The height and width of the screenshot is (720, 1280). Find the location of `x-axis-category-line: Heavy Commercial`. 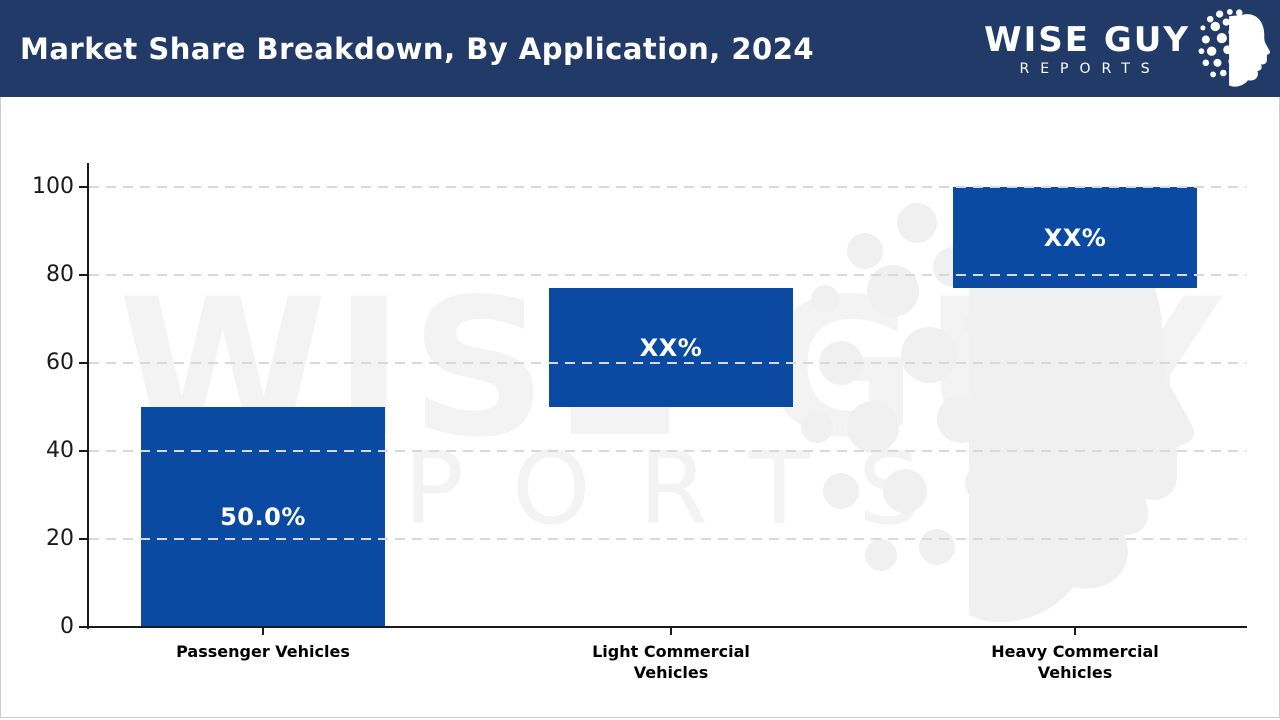

x-axis-category-line: Heavy Commercial is located at coordinates (1075, 651).